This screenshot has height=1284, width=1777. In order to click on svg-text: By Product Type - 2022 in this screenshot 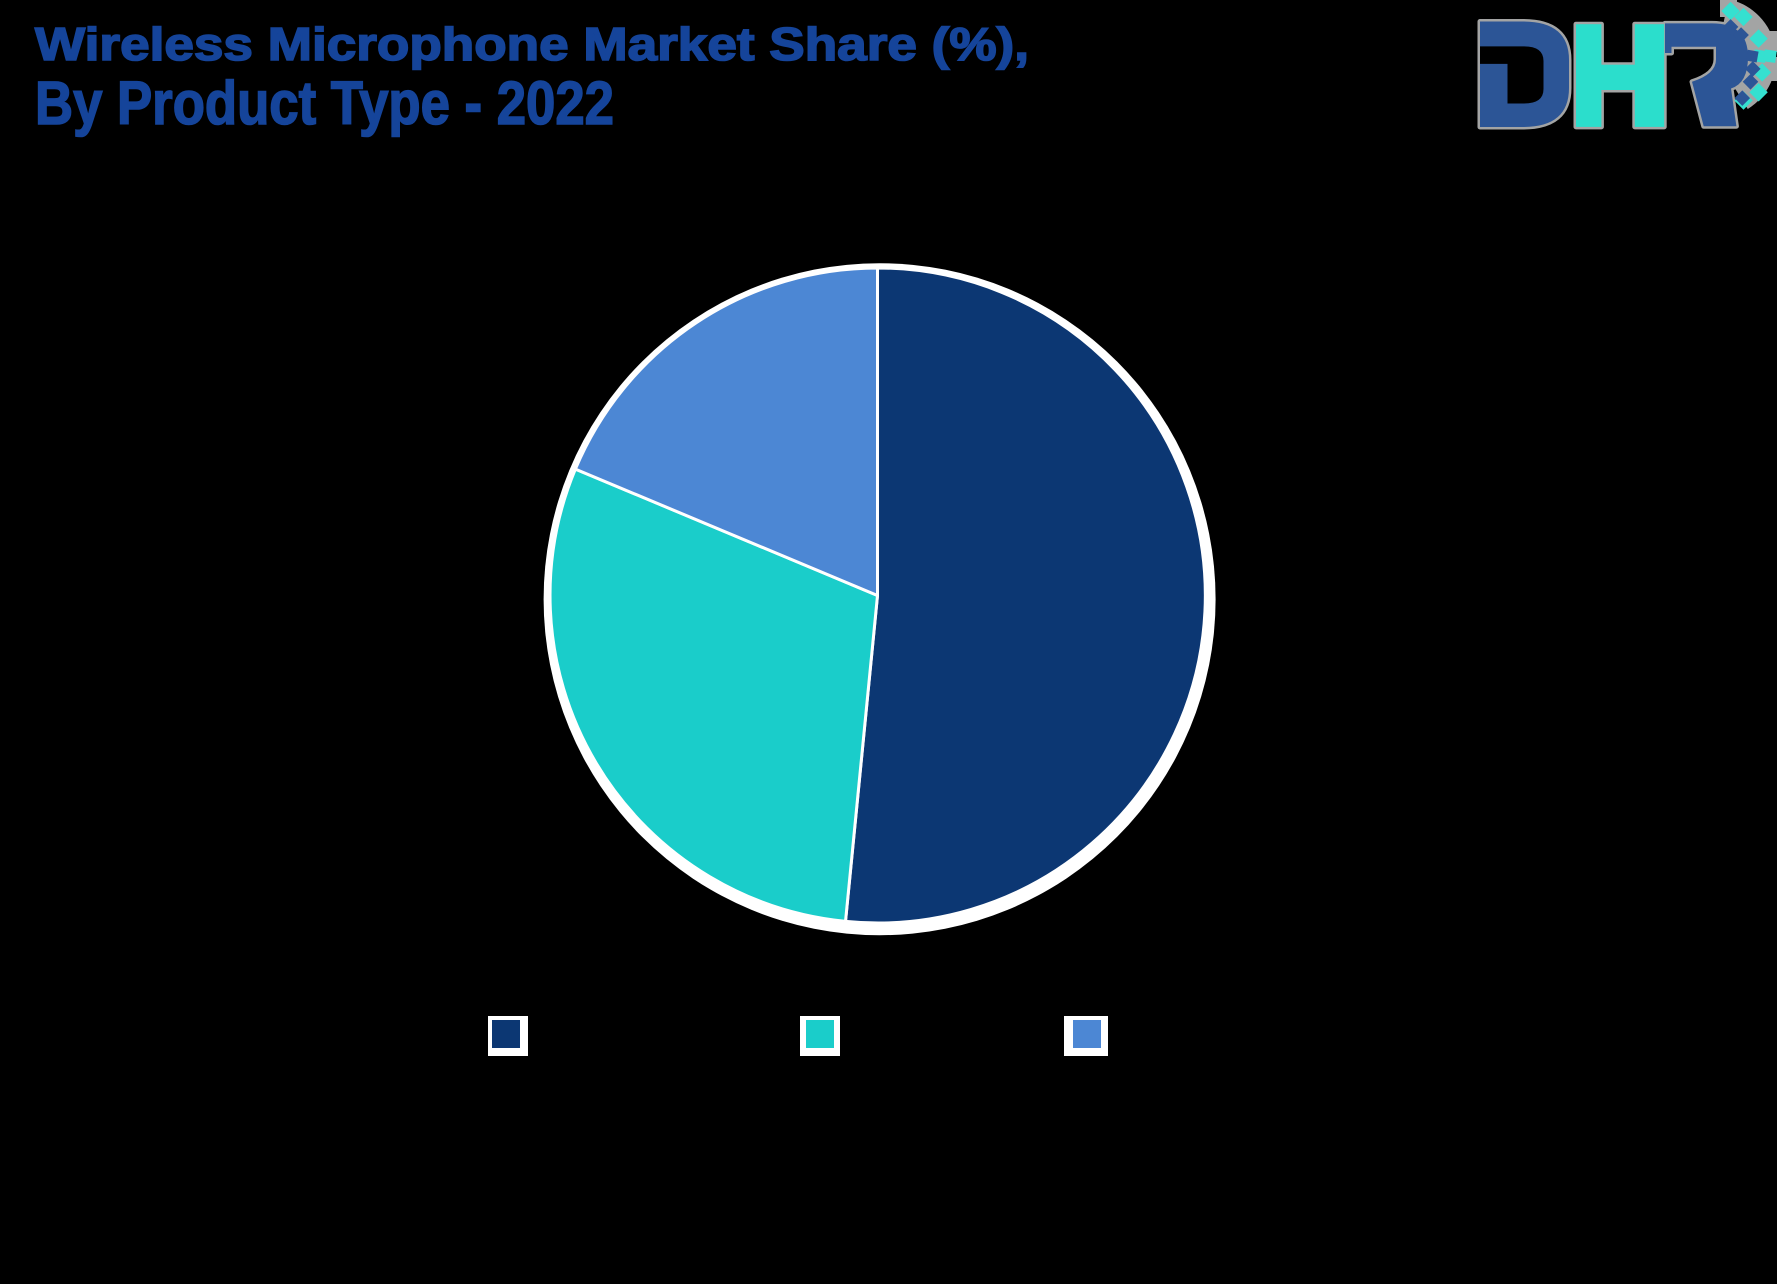, I will do `click(324, 103)`.